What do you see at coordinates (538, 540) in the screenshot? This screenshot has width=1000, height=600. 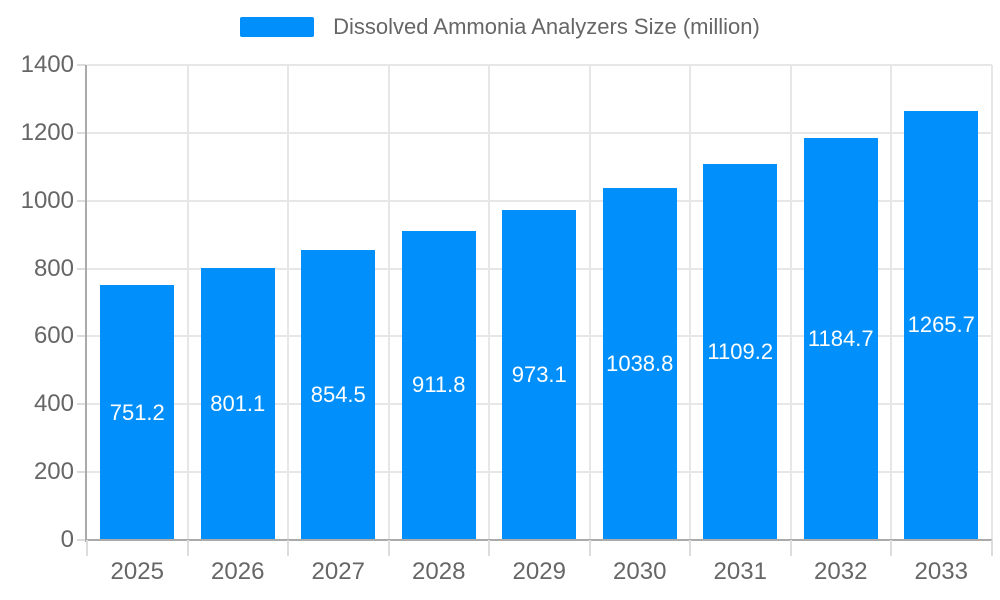 I see `x-axis-line` at bounding box center [538, 540].